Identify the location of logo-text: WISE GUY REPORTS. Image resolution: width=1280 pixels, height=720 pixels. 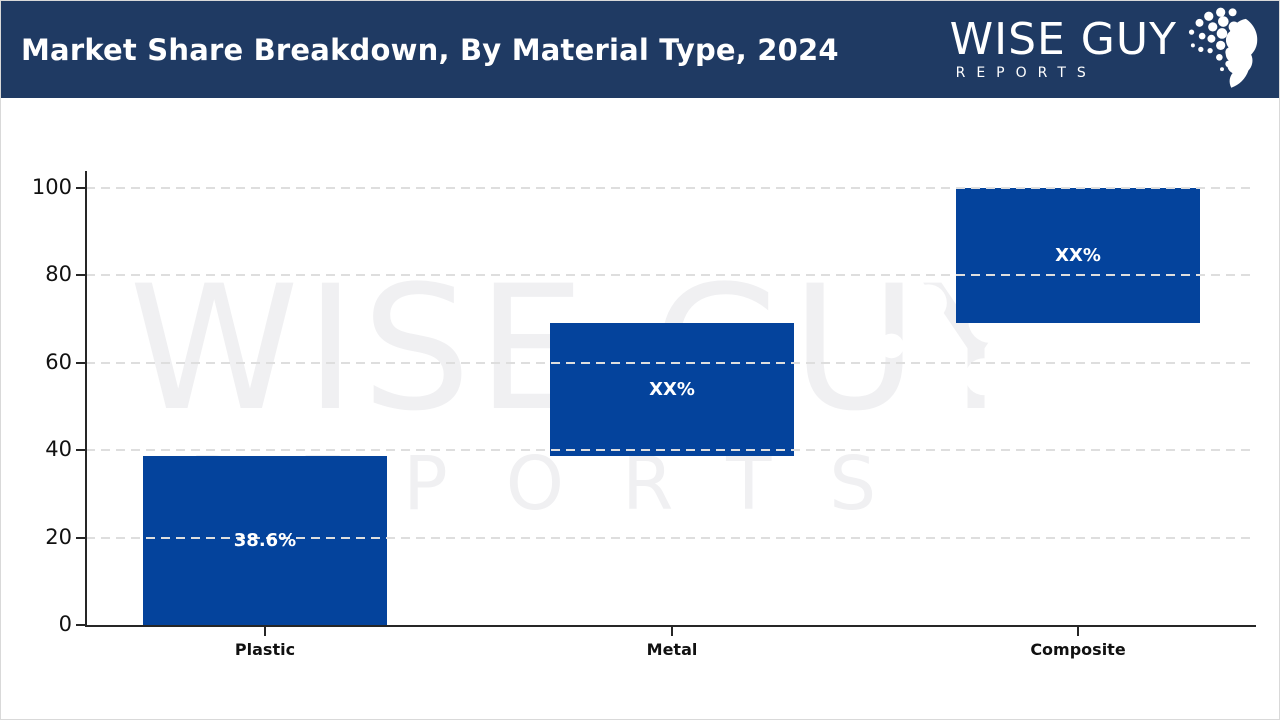
(1063, 48).